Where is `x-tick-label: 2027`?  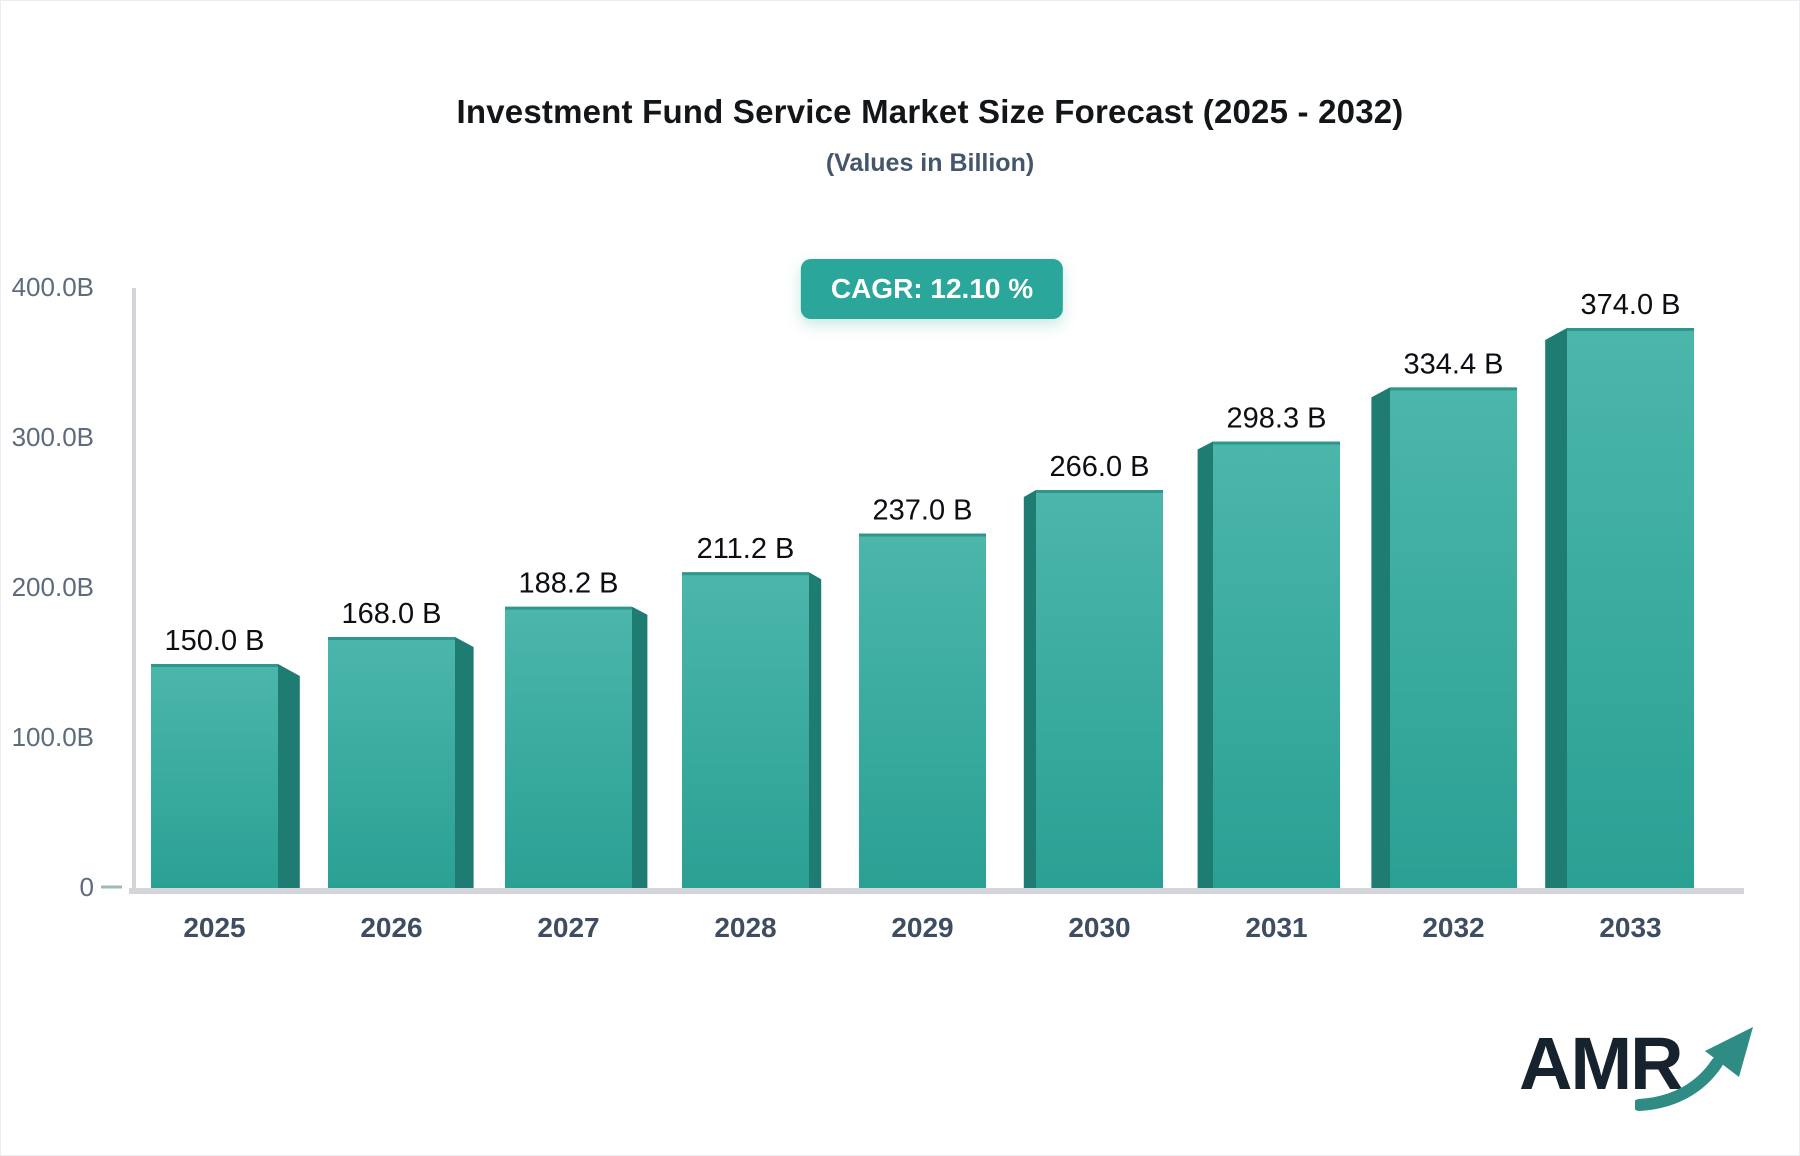
x-tick-label: 2027 is located at coordinates (568, 927).